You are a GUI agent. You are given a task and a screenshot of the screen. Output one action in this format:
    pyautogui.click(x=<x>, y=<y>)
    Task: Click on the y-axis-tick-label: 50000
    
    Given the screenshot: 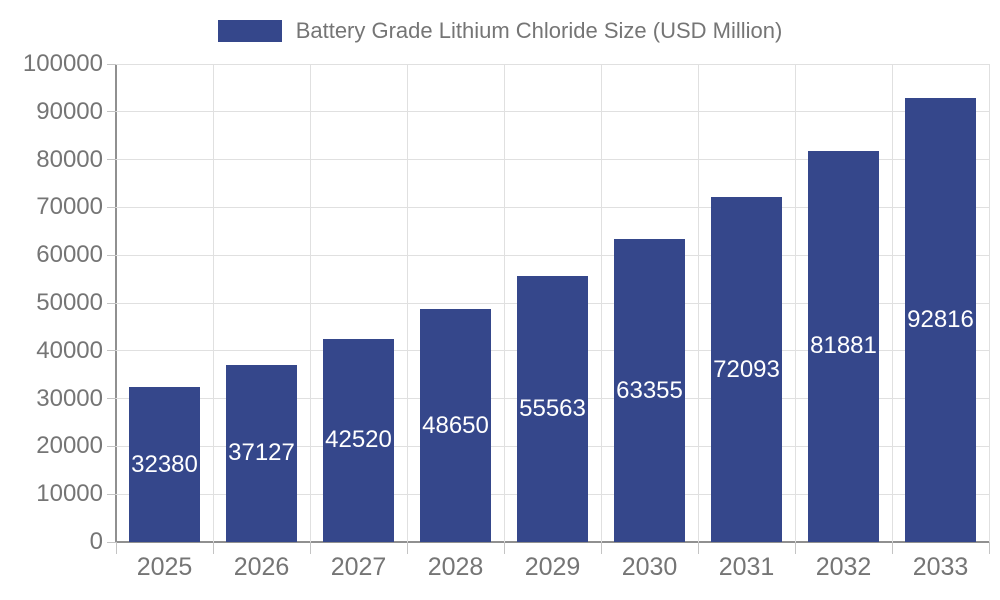 What is the action you would take?
    pyautogui.click(x=69, y=302)
    